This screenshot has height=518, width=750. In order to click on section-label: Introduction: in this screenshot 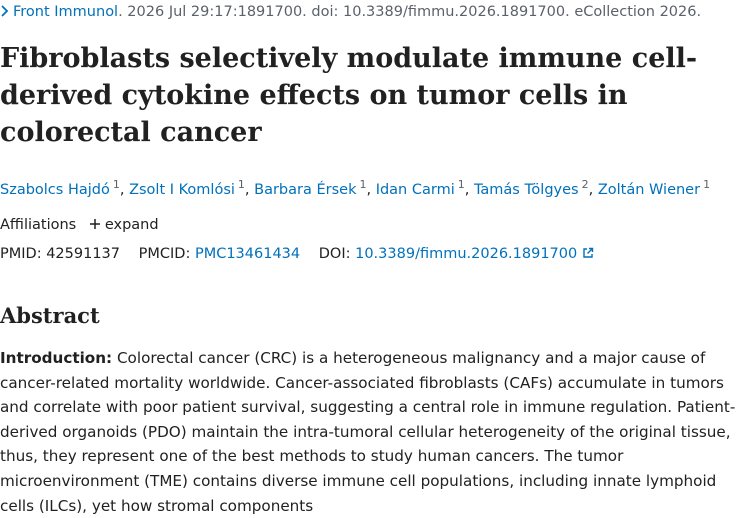, I will do `click(56, 358)`.